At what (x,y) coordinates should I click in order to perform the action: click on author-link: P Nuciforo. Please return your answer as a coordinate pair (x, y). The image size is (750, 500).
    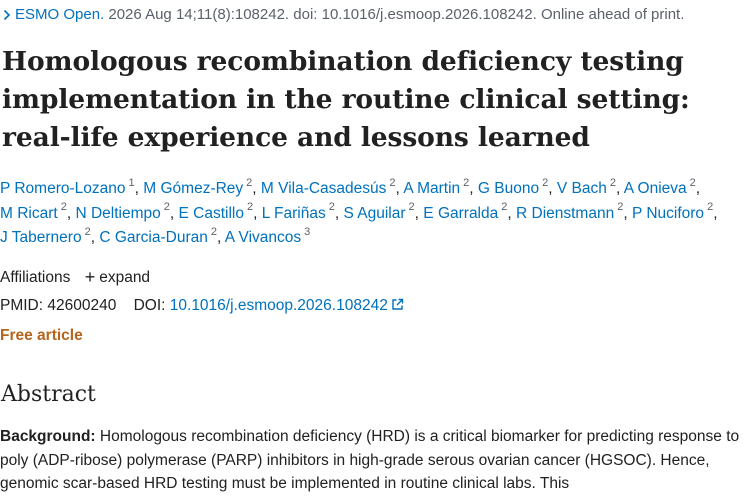
    Looking at the image, I should click on (668, 213).